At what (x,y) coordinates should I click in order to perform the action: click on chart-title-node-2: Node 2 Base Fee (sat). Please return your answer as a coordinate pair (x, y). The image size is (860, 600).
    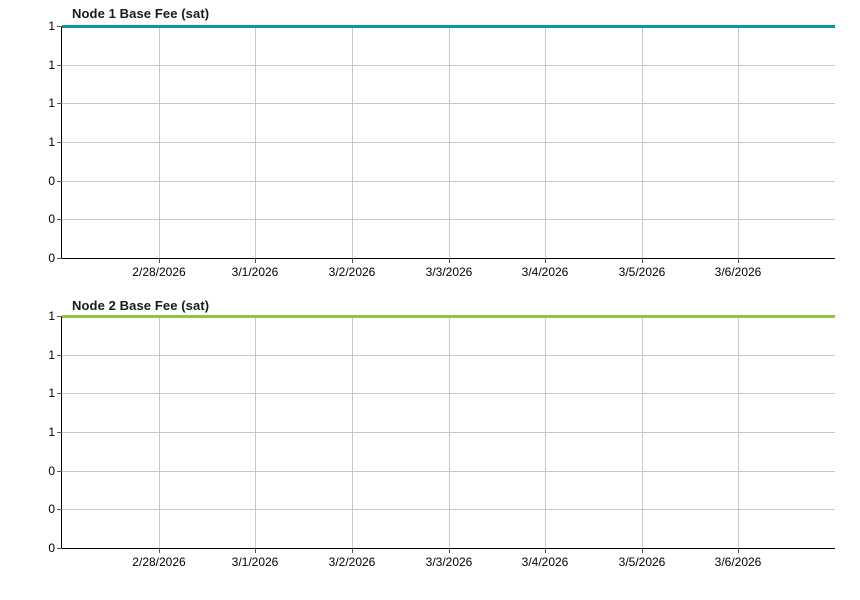
    Looking at the image, I should click on (141, 305).